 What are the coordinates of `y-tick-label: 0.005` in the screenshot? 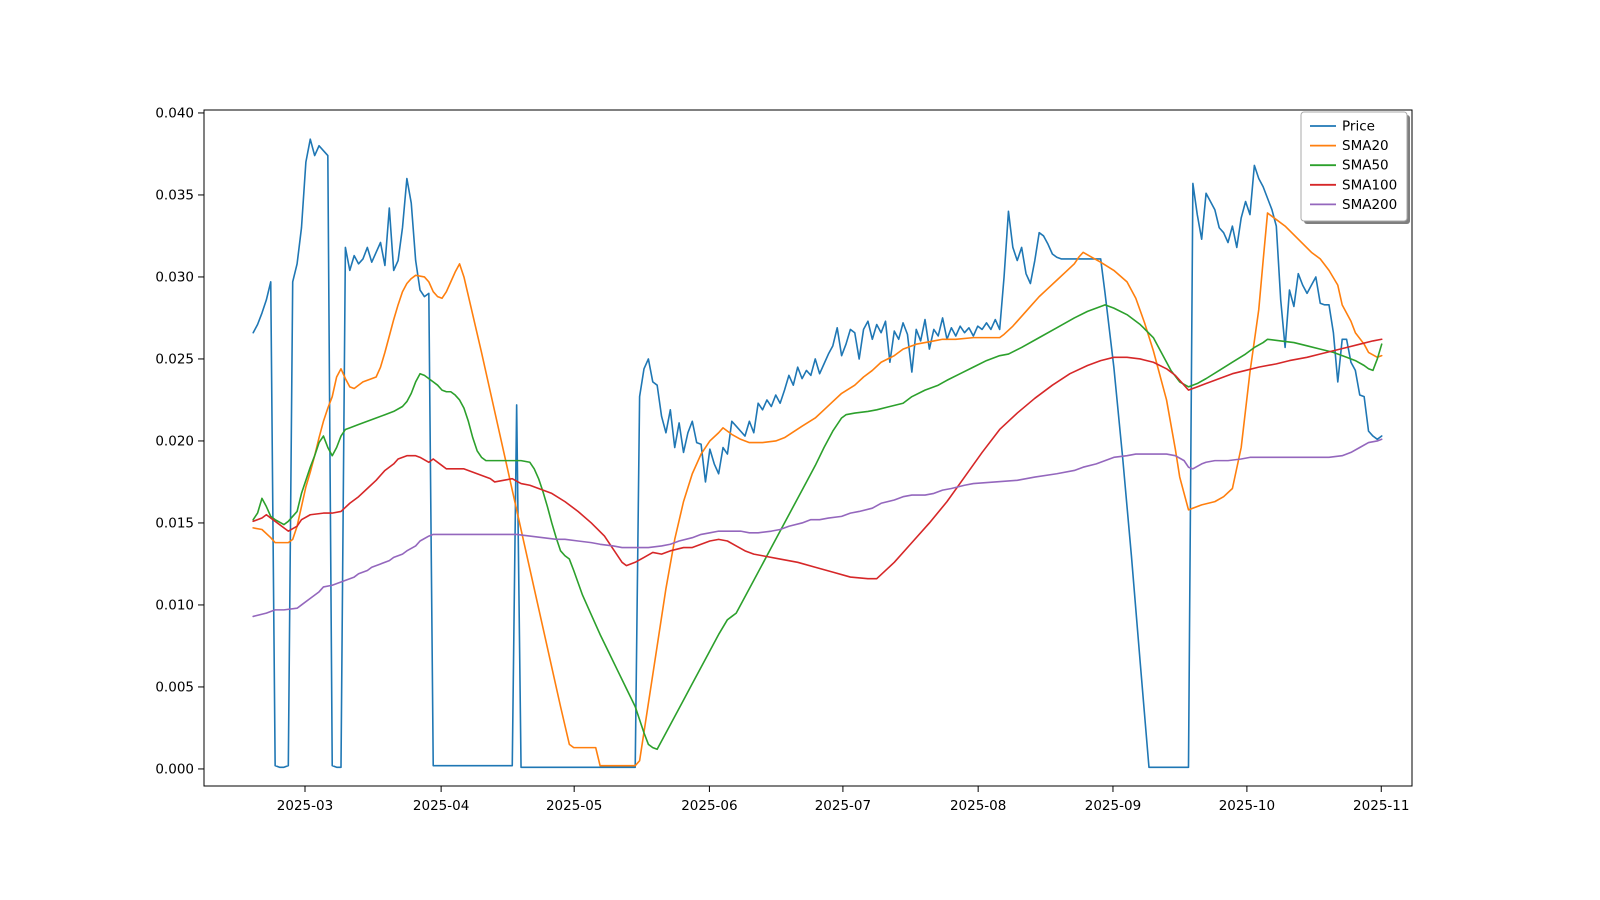 It's located at (174, 687).